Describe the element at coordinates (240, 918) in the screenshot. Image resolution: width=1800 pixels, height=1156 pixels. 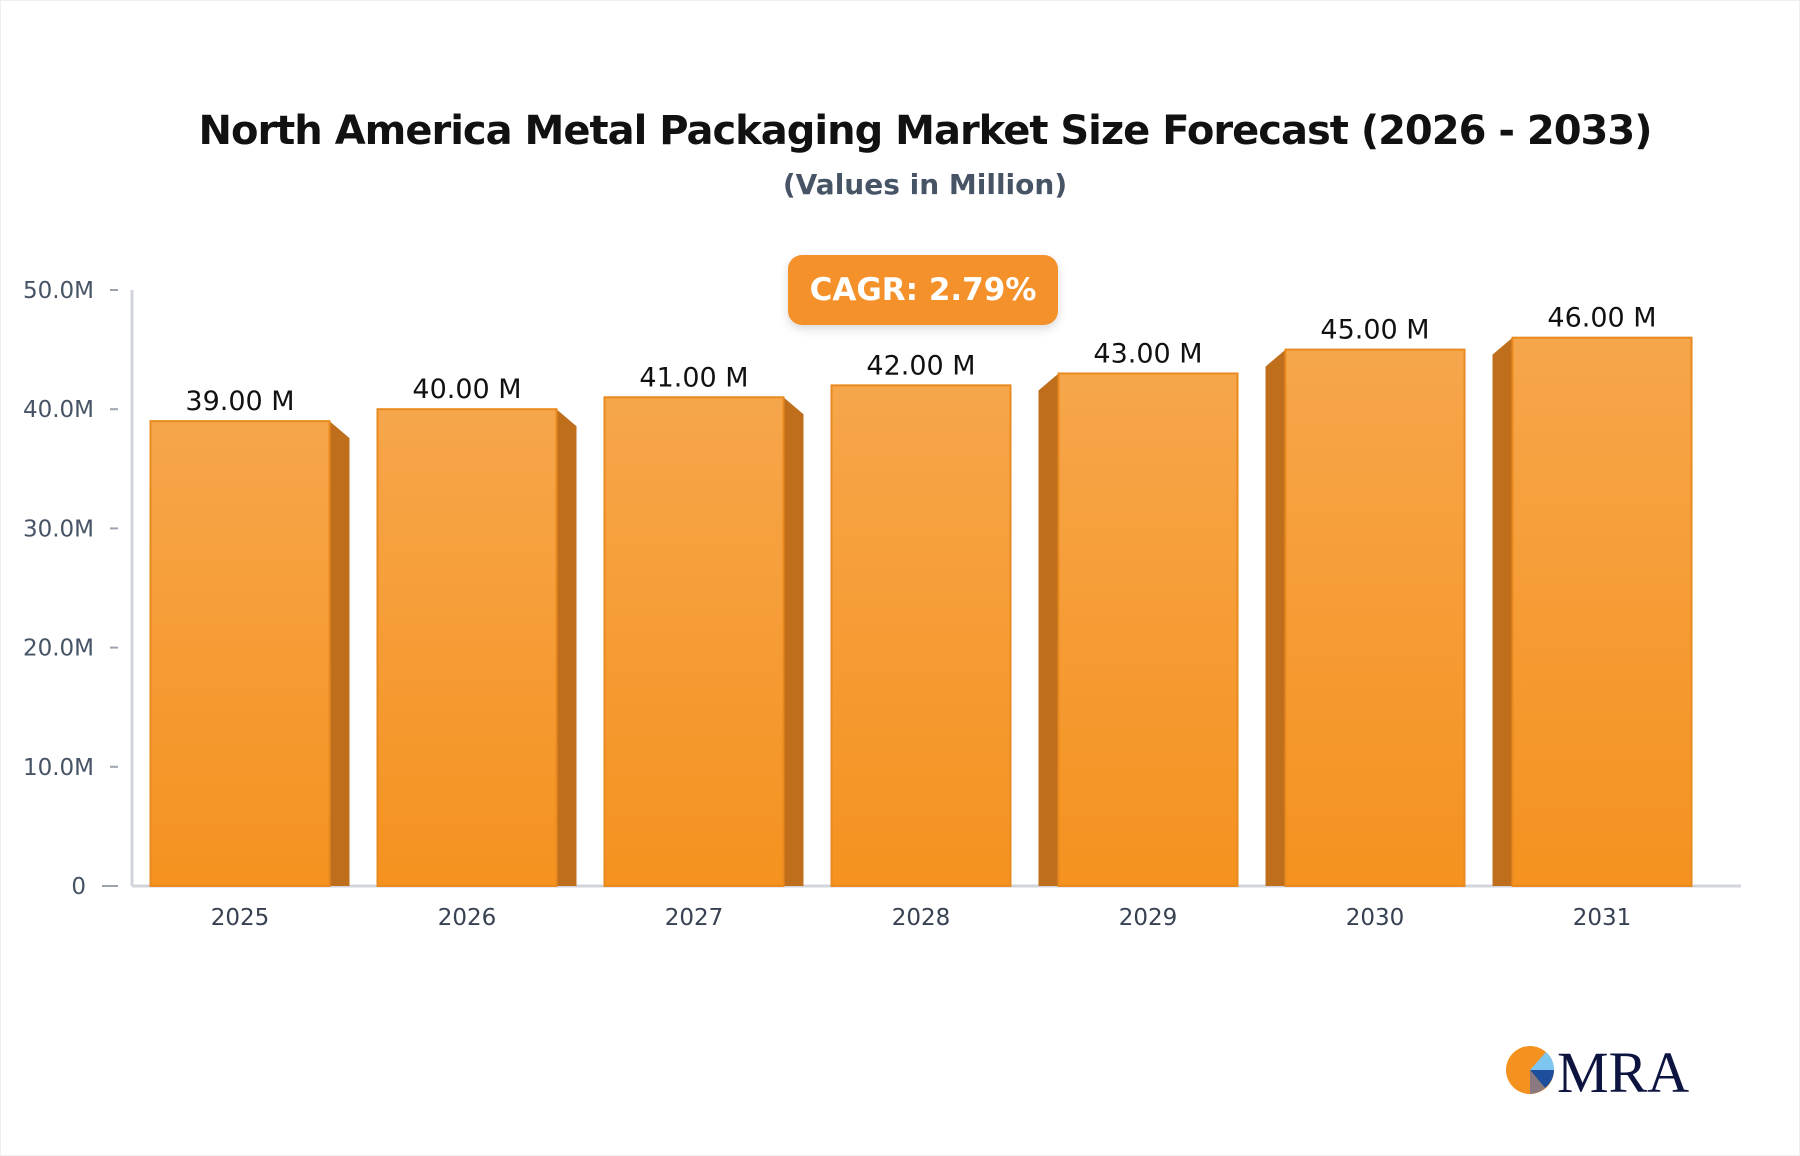
I see `x-tick-label: 2025` at that location.